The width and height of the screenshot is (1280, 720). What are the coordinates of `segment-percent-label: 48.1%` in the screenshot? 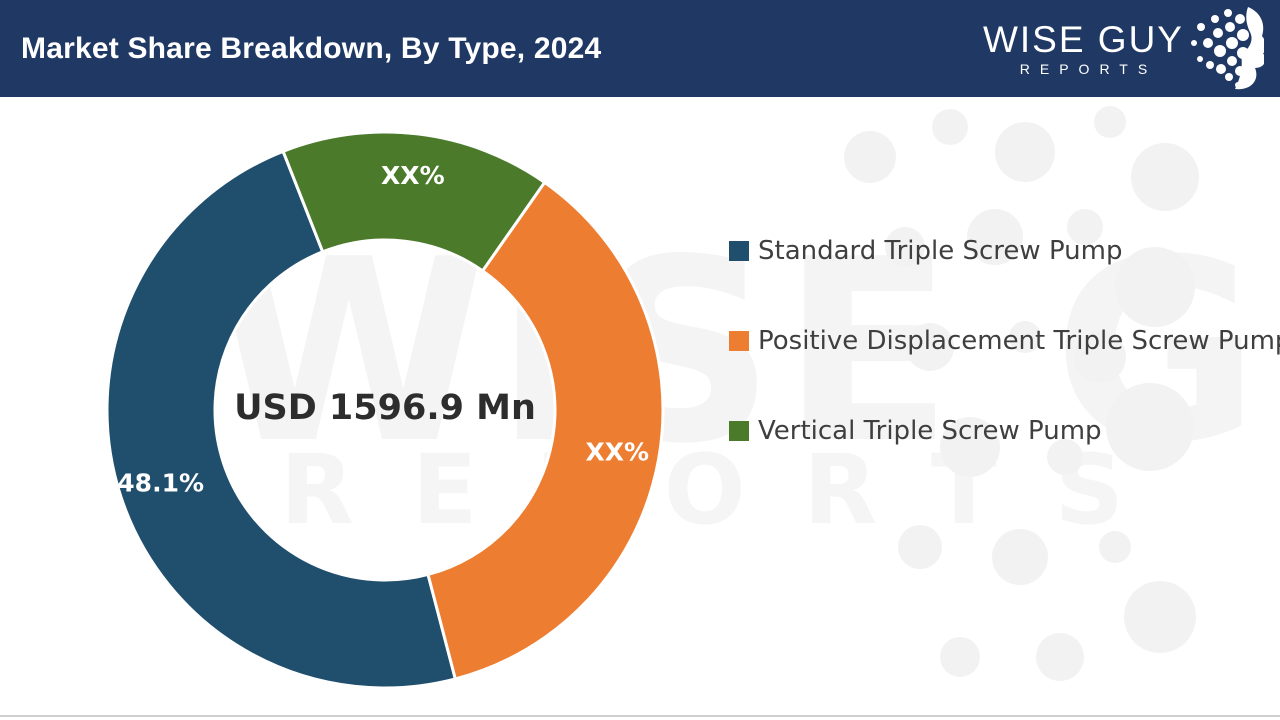 It's located at (160, 483).